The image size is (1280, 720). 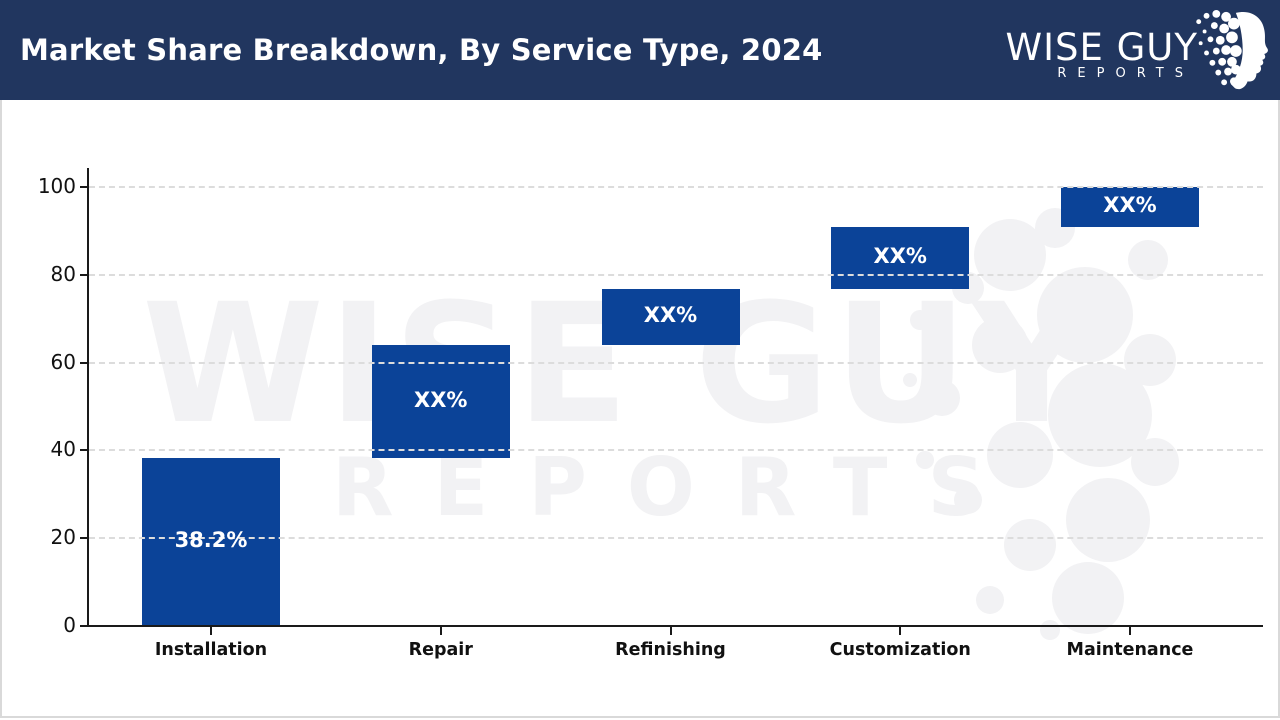 What do you see at coordinates (63, 273) in the screenshot?
I see `y-tick-label: 80` at bounding box center [63, 273].